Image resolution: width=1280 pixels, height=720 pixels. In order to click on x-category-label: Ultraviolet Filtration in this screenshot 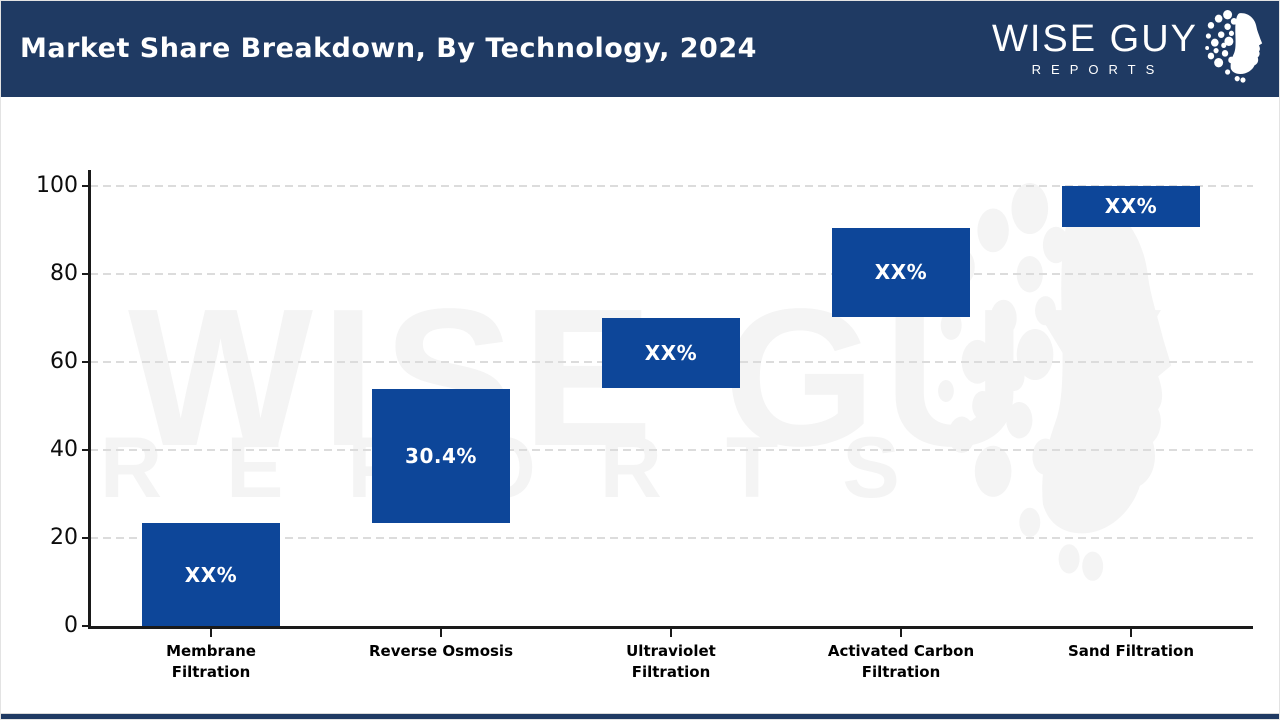, I will do `click(671, 661)`.